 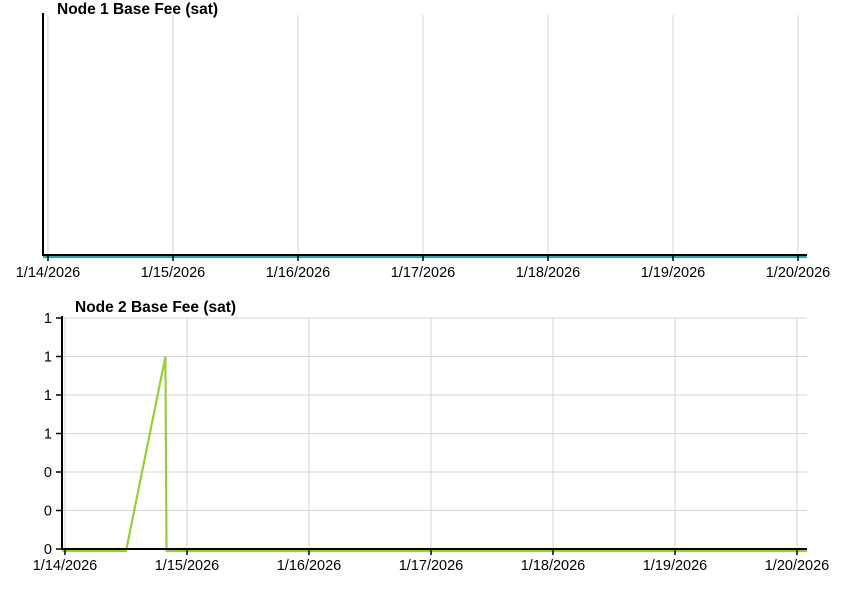 I want to click on node1-x-tick-label: 1/15/2026, so click(x=173, y=273).